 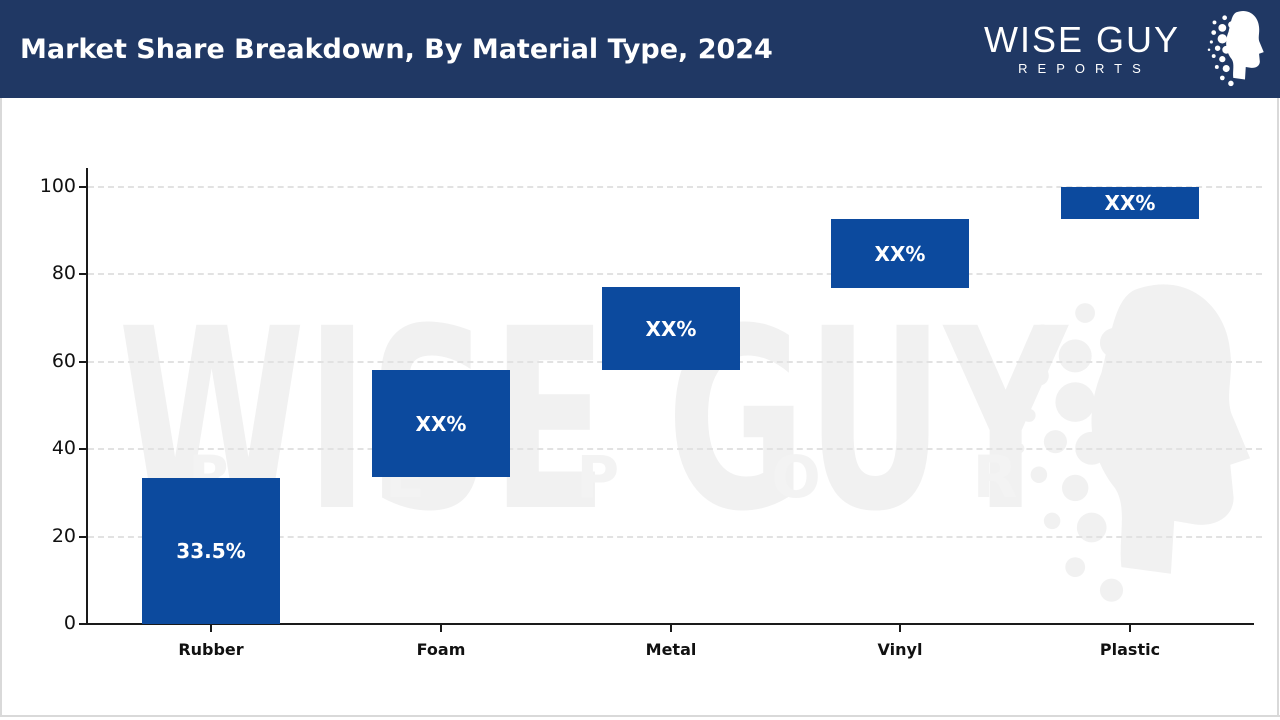 I want to click on bar-value-label-foam: XX%, so click(x=441, y=423).